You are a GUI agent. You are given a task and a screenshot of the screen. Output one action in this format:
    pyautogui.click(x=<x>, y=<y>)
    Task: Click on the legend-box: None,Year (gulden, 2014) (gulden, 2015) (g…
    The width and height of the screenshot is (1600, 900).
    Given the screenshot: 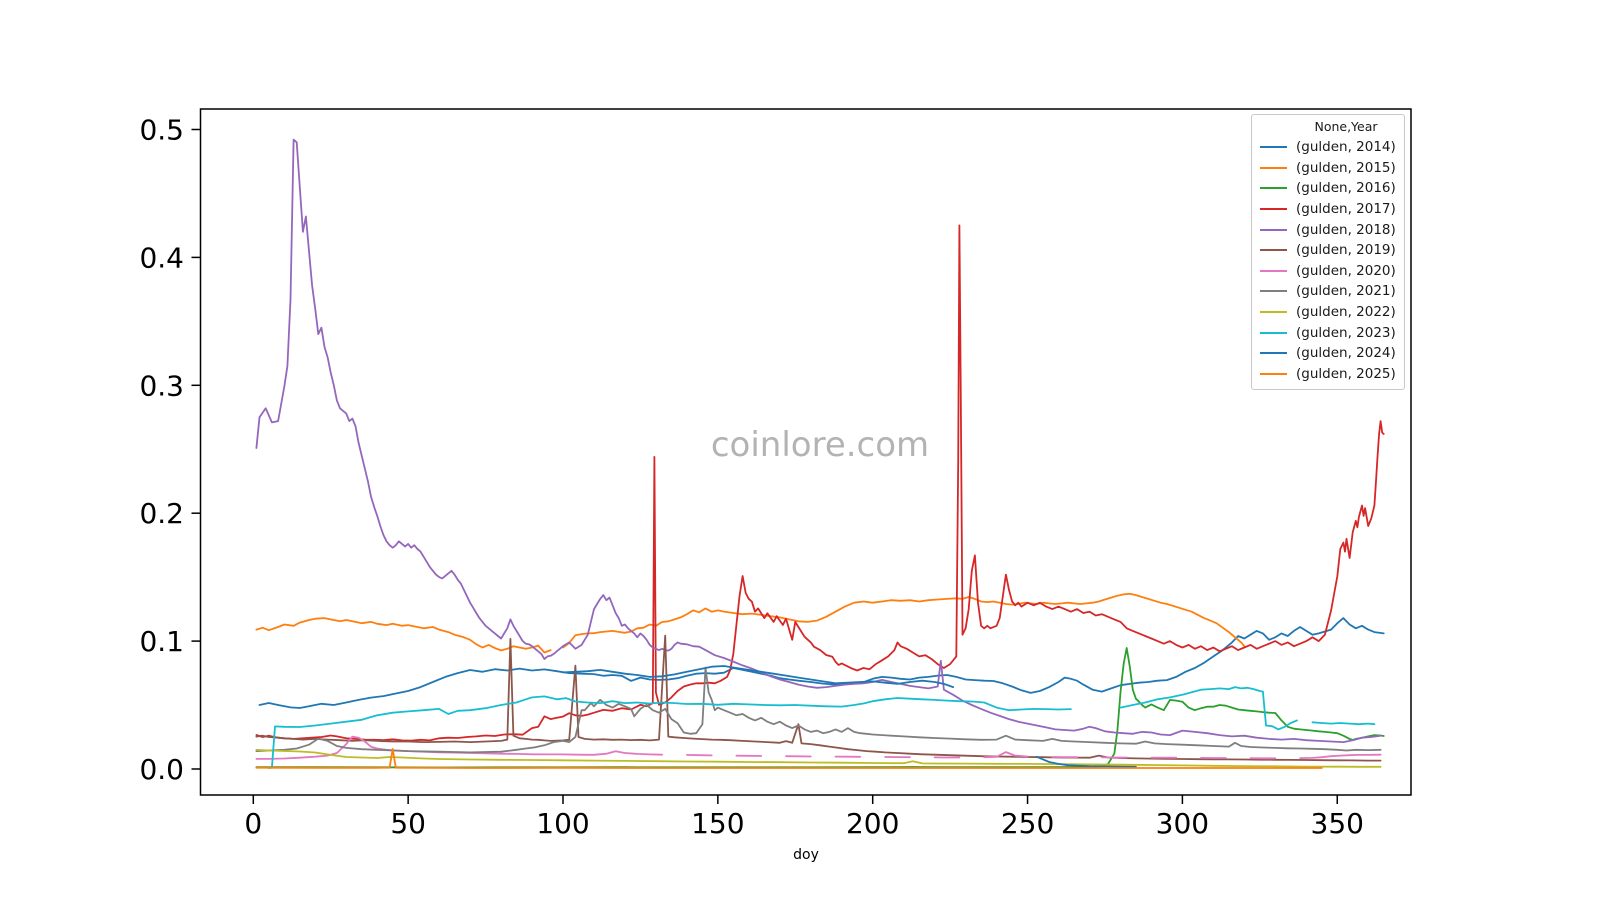 What is the action you would take?
    pyautogui.click(x=1328, y=252)
    